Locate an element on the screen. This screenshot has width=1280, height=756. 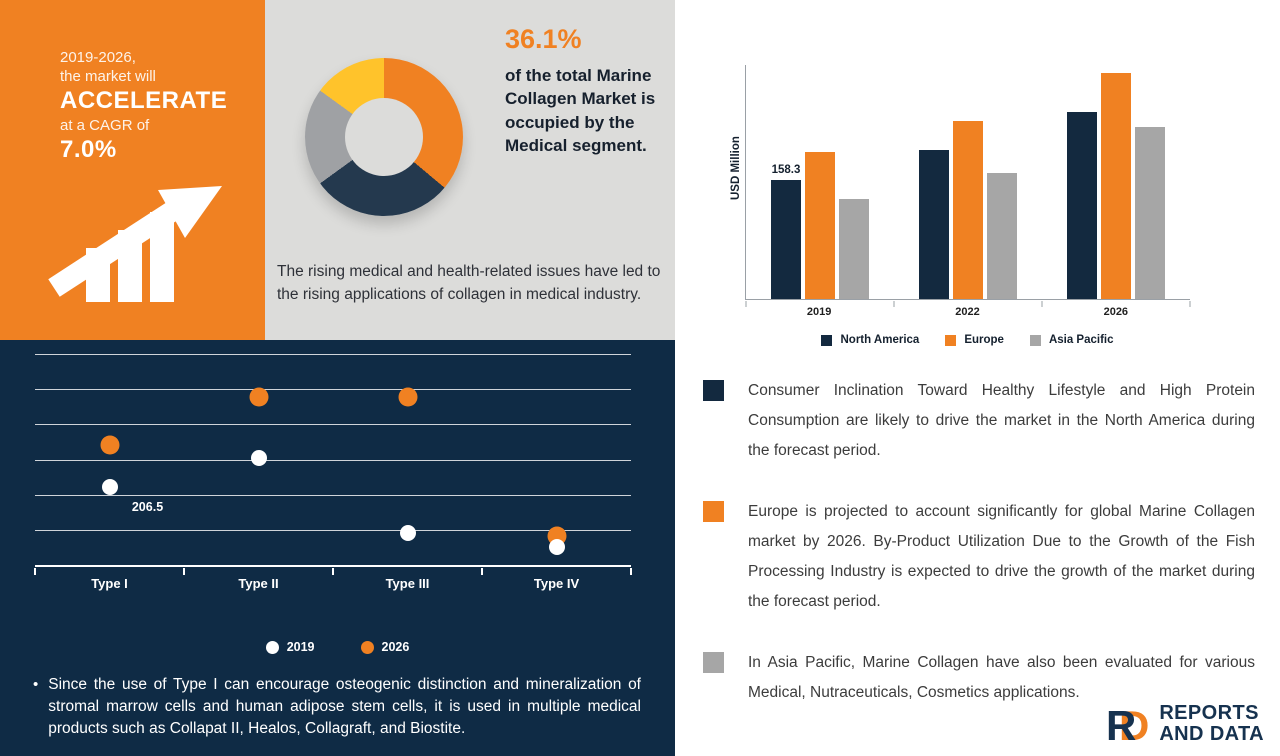
regional-bar-chart: 158.3 is located at coordinates (968, 186).